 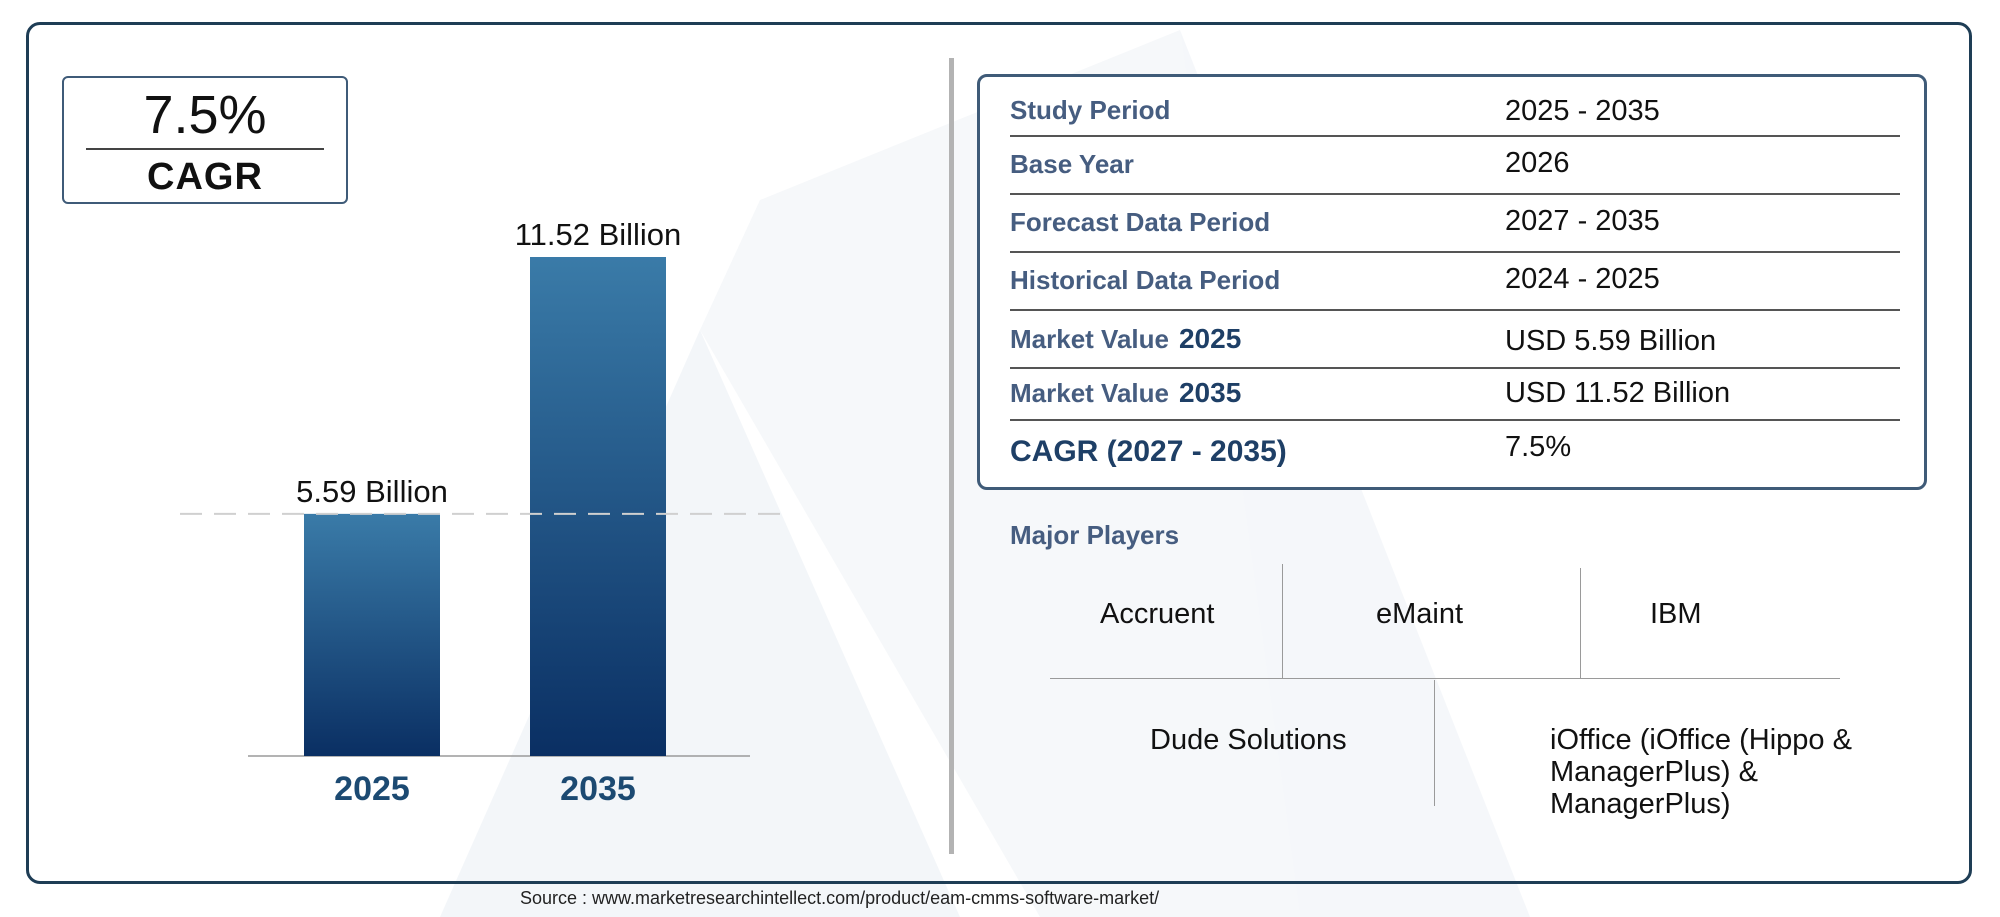 What do you see at coordinates (1538, 447) in the screenshot?
I see `info-value: 7.5%` at bounding box center [1538, 447].